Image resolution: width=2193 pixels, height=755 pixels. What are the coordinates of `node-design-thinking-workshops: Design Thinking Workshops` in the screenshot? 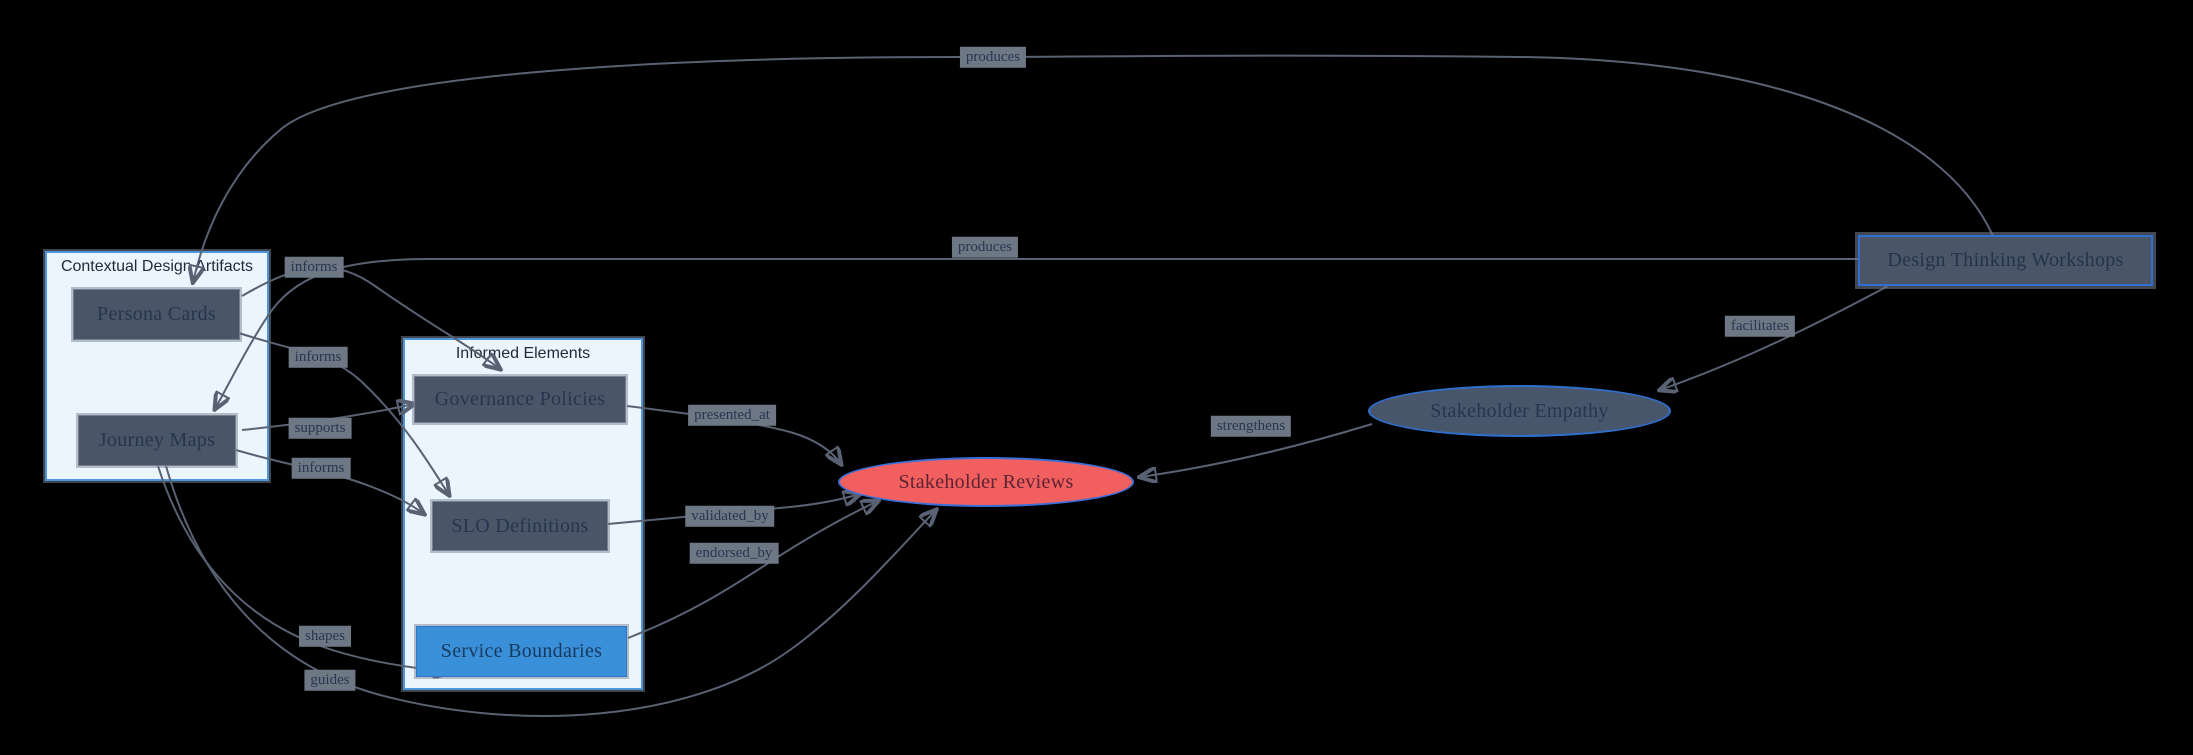 It's located at (2005, 260).